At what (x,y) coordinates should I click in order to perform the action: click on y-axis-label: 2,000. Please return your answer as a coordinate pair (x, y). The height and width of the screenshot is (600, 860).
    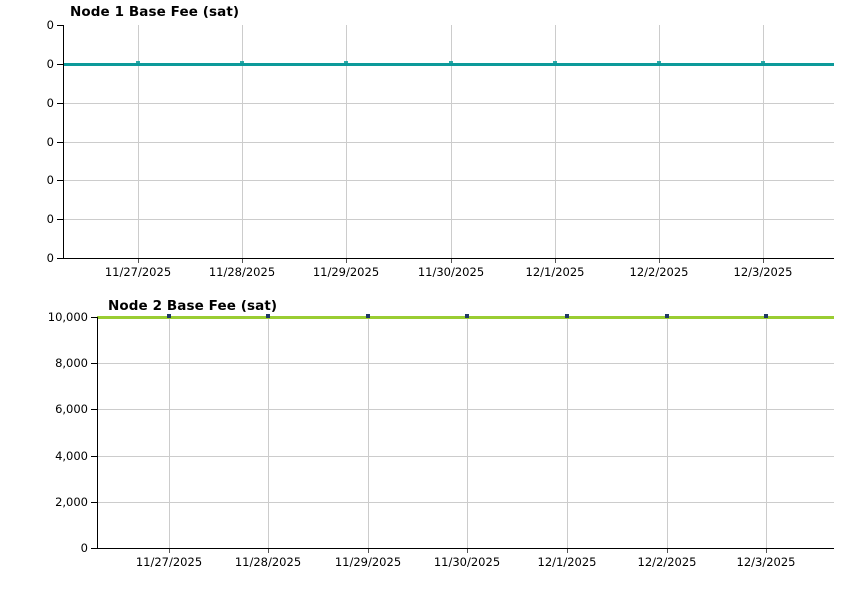
    Looking at the image, I should click on (71, 502).